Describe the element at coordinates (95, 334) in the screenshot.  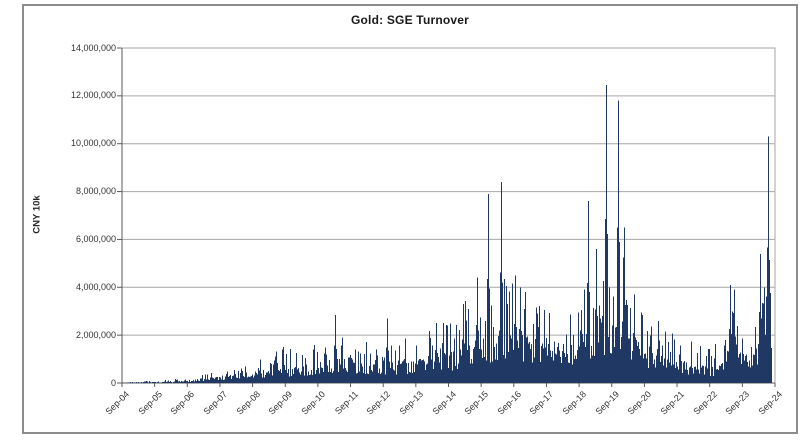
I see `y-tick-label: 2,000,000` at that location.